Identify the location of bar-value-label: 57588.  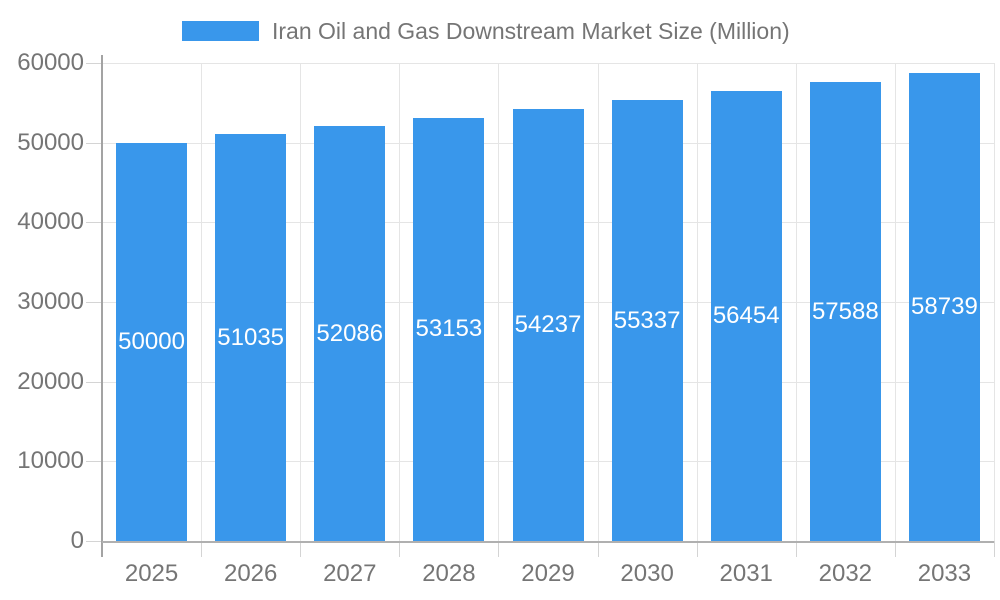
(845, 311).